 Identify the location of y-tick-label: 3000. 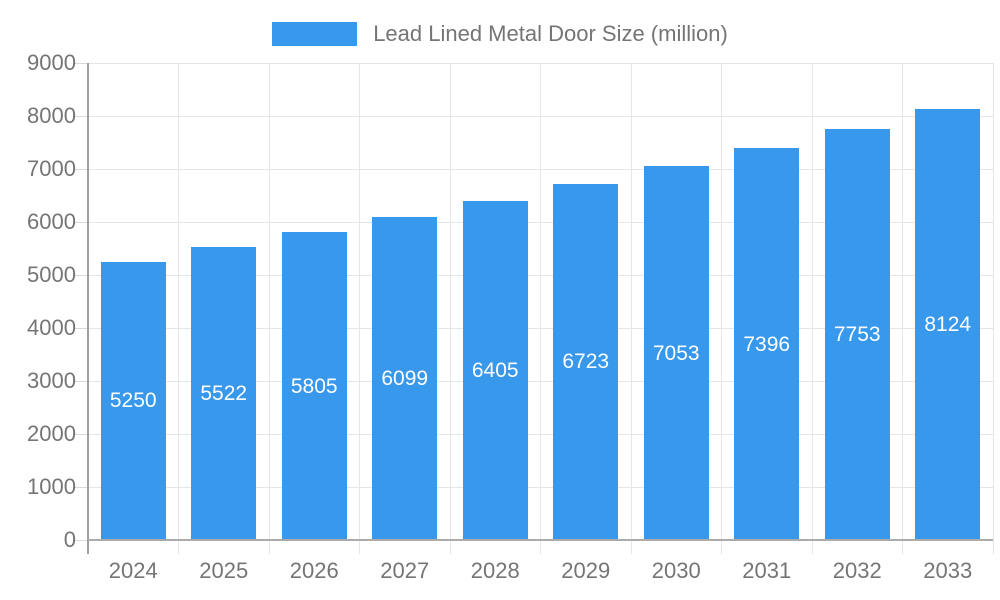
(51, 380).